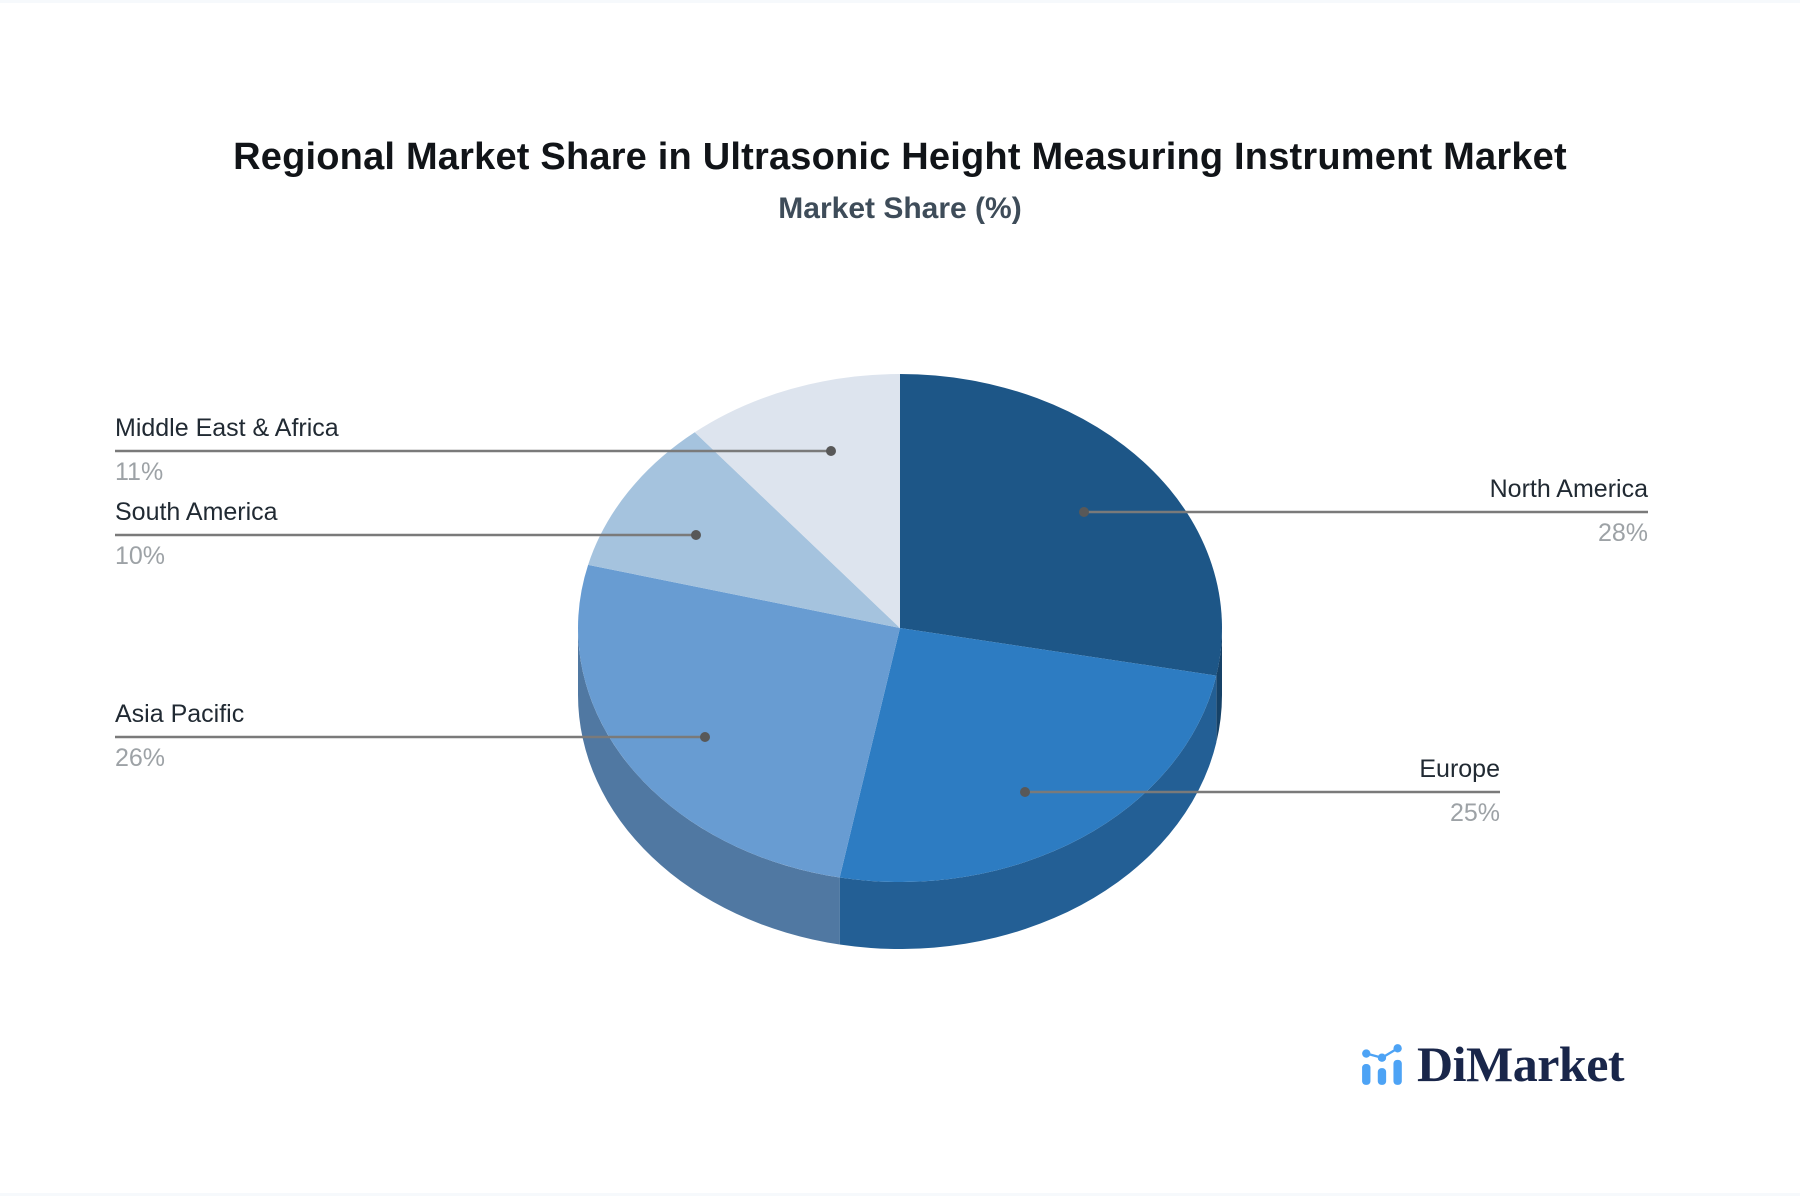  Describe the element at coordinates (139, 472) in the screenshot. I see `pie-slice-pct-middle-east-africa: 11%` at that location.